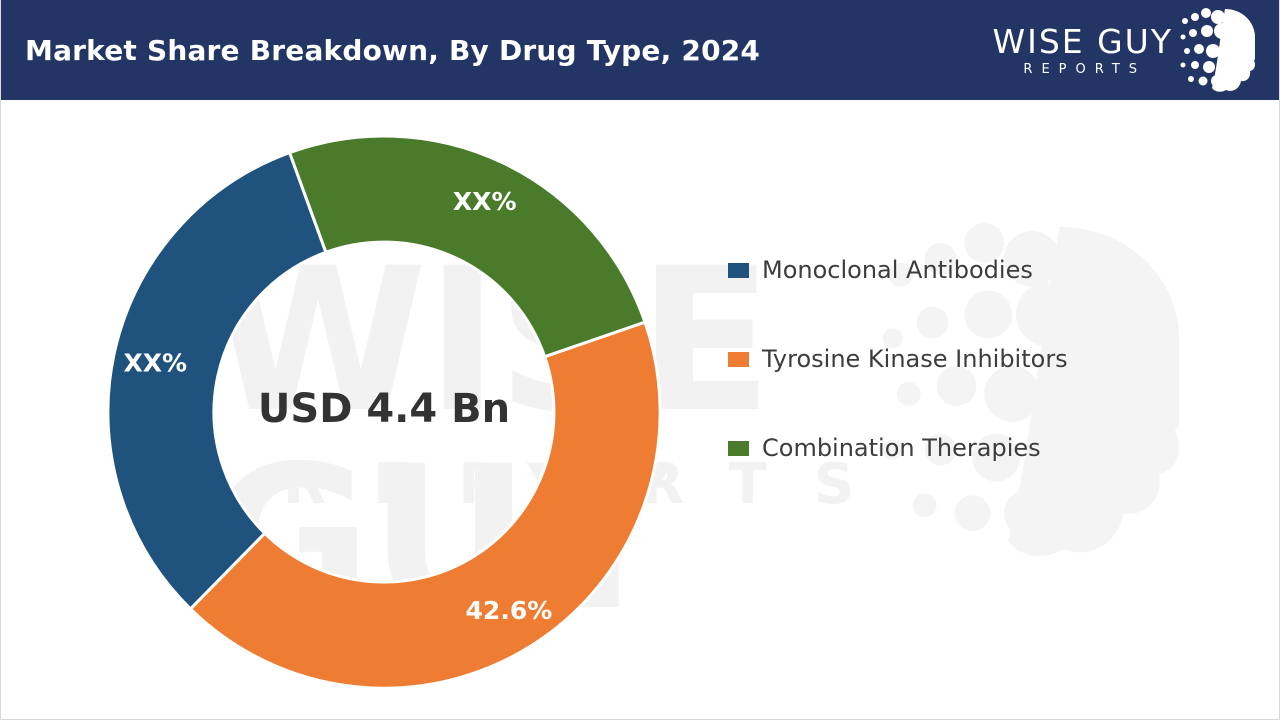  Describe the element at coordinates (738, 270) in the screenshot. I see `legend-swatch-blue` at that location.